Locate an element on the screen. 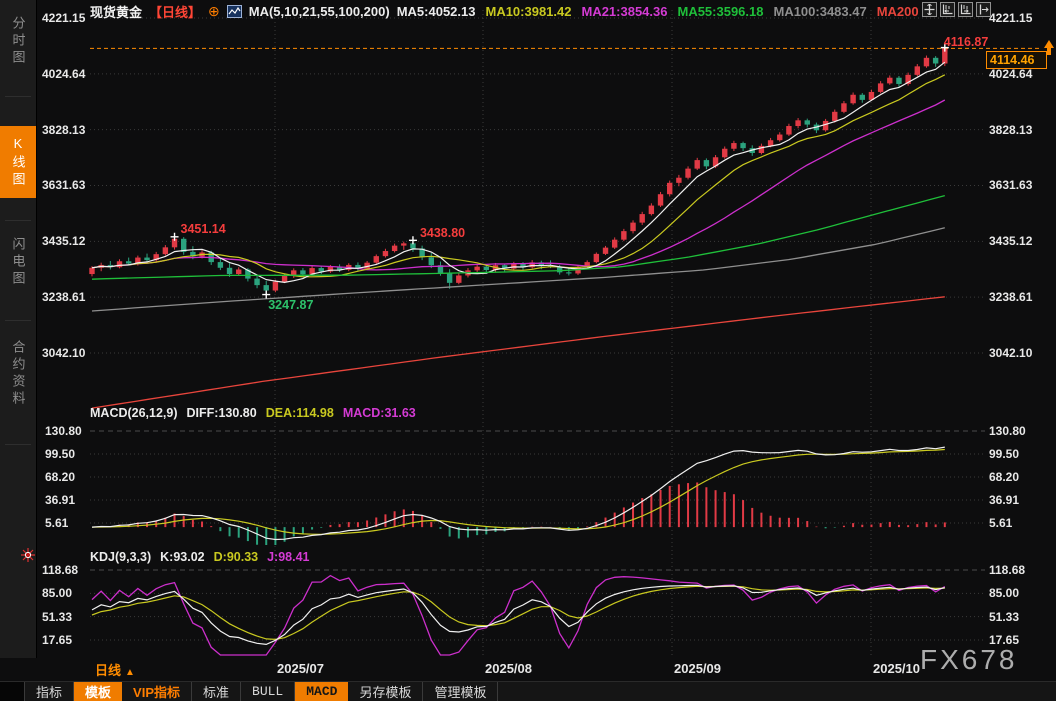 This screenshot has height=701, width=1056. ma-value: MA10:3981.42 is located at coordinates (528, 11).